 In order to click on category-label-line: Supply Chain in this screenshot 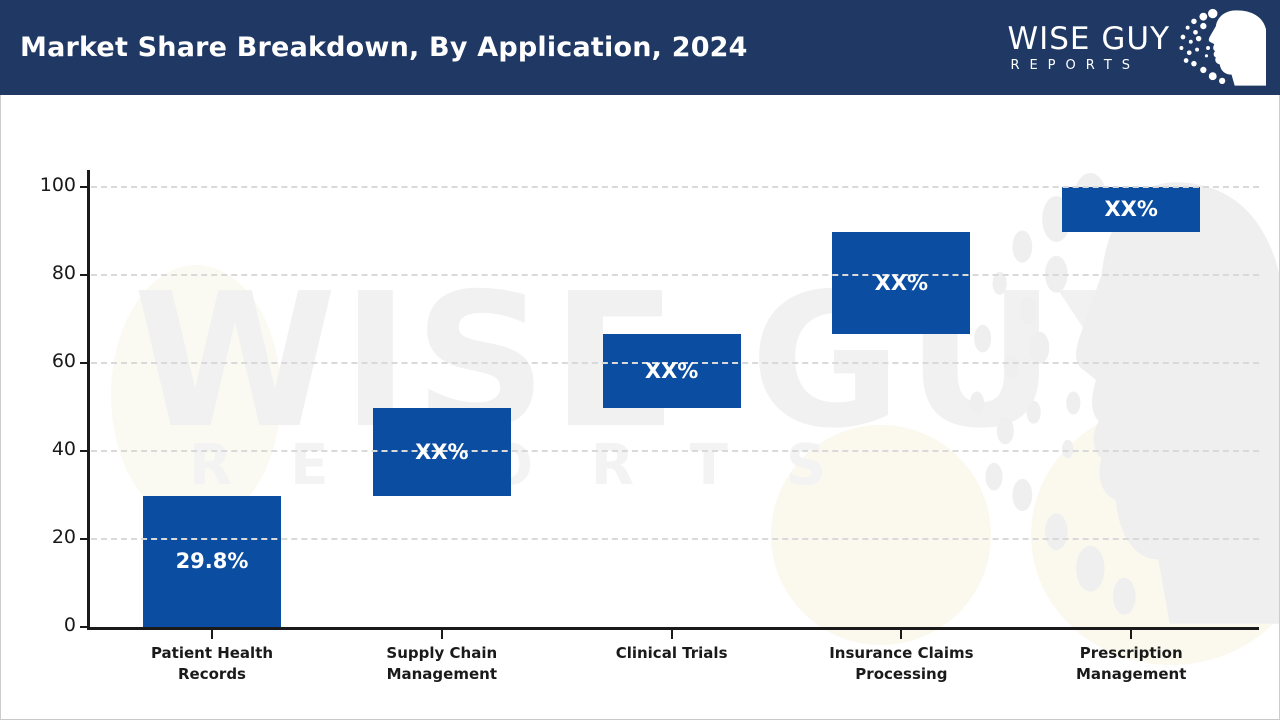, I will do `click(442, 653)`.